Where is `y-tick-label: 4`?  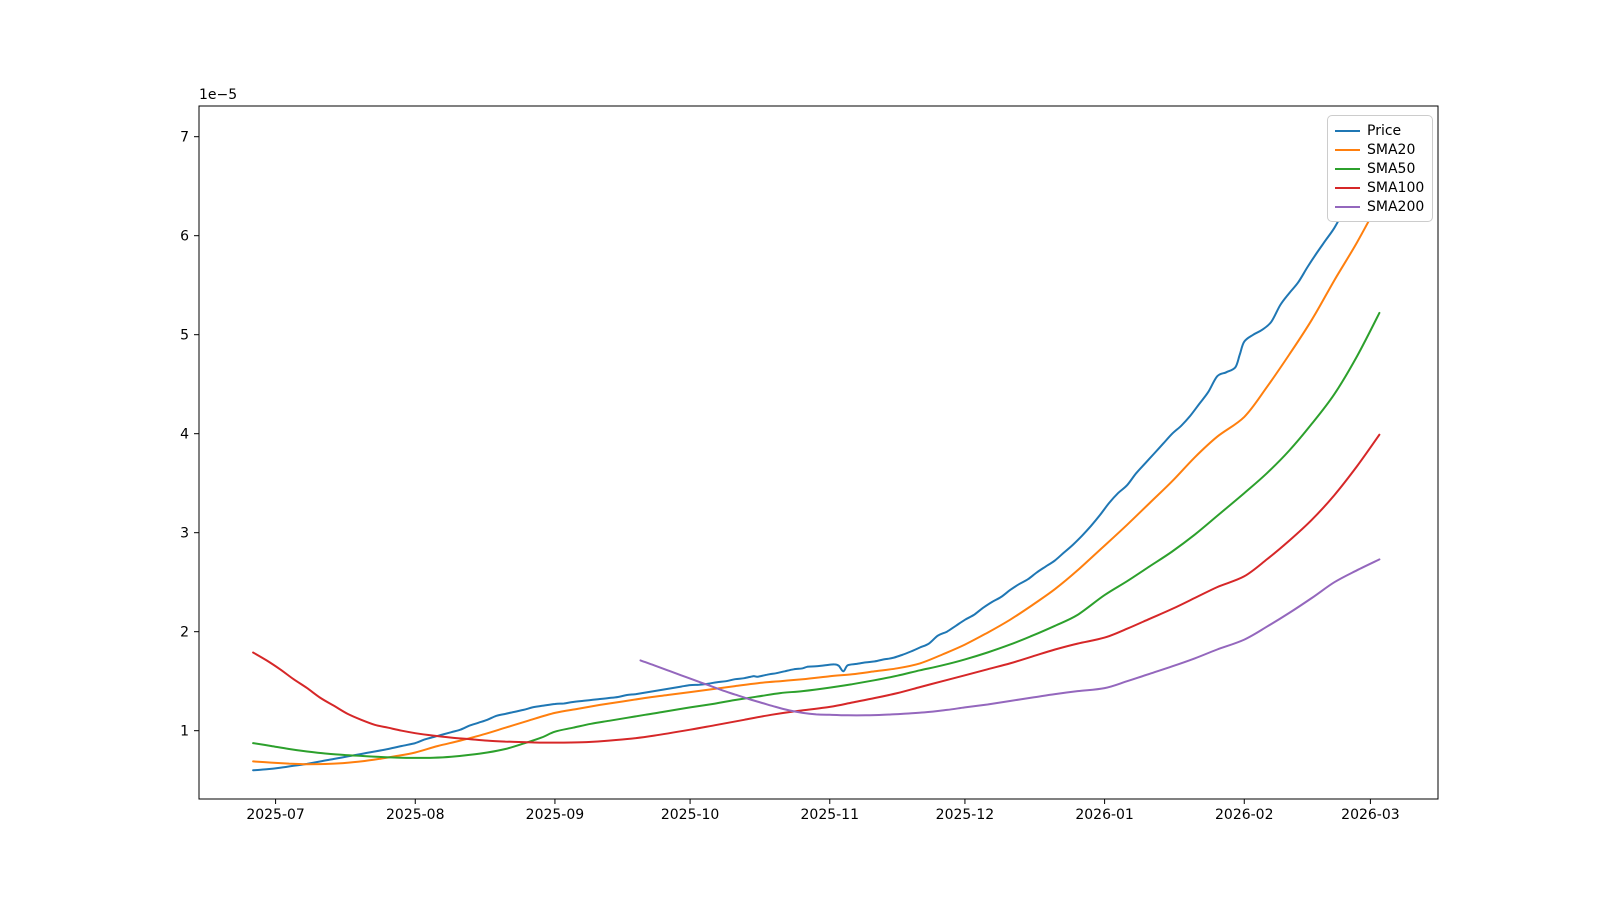
y-tick-label: 4 is located at coordinates (184, 435).